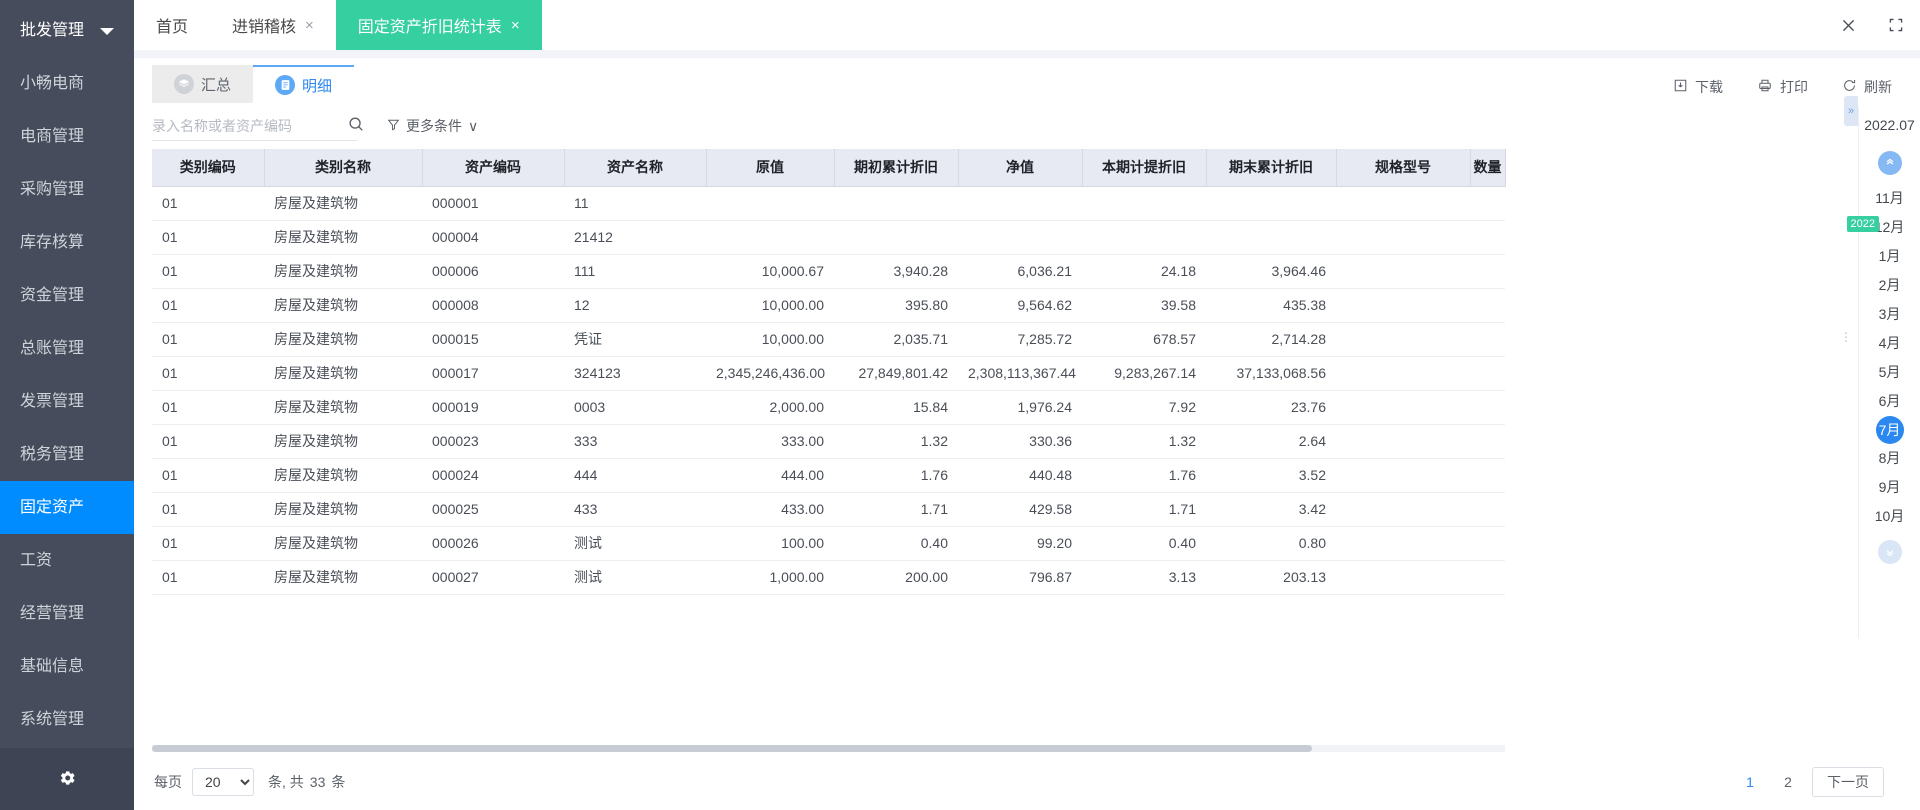 This screenshot has width=1920, height=810. Describe the element at coordinates (52, 83) in the screenshot. I see `sidebar-item-label: 小畅电商` at that location.